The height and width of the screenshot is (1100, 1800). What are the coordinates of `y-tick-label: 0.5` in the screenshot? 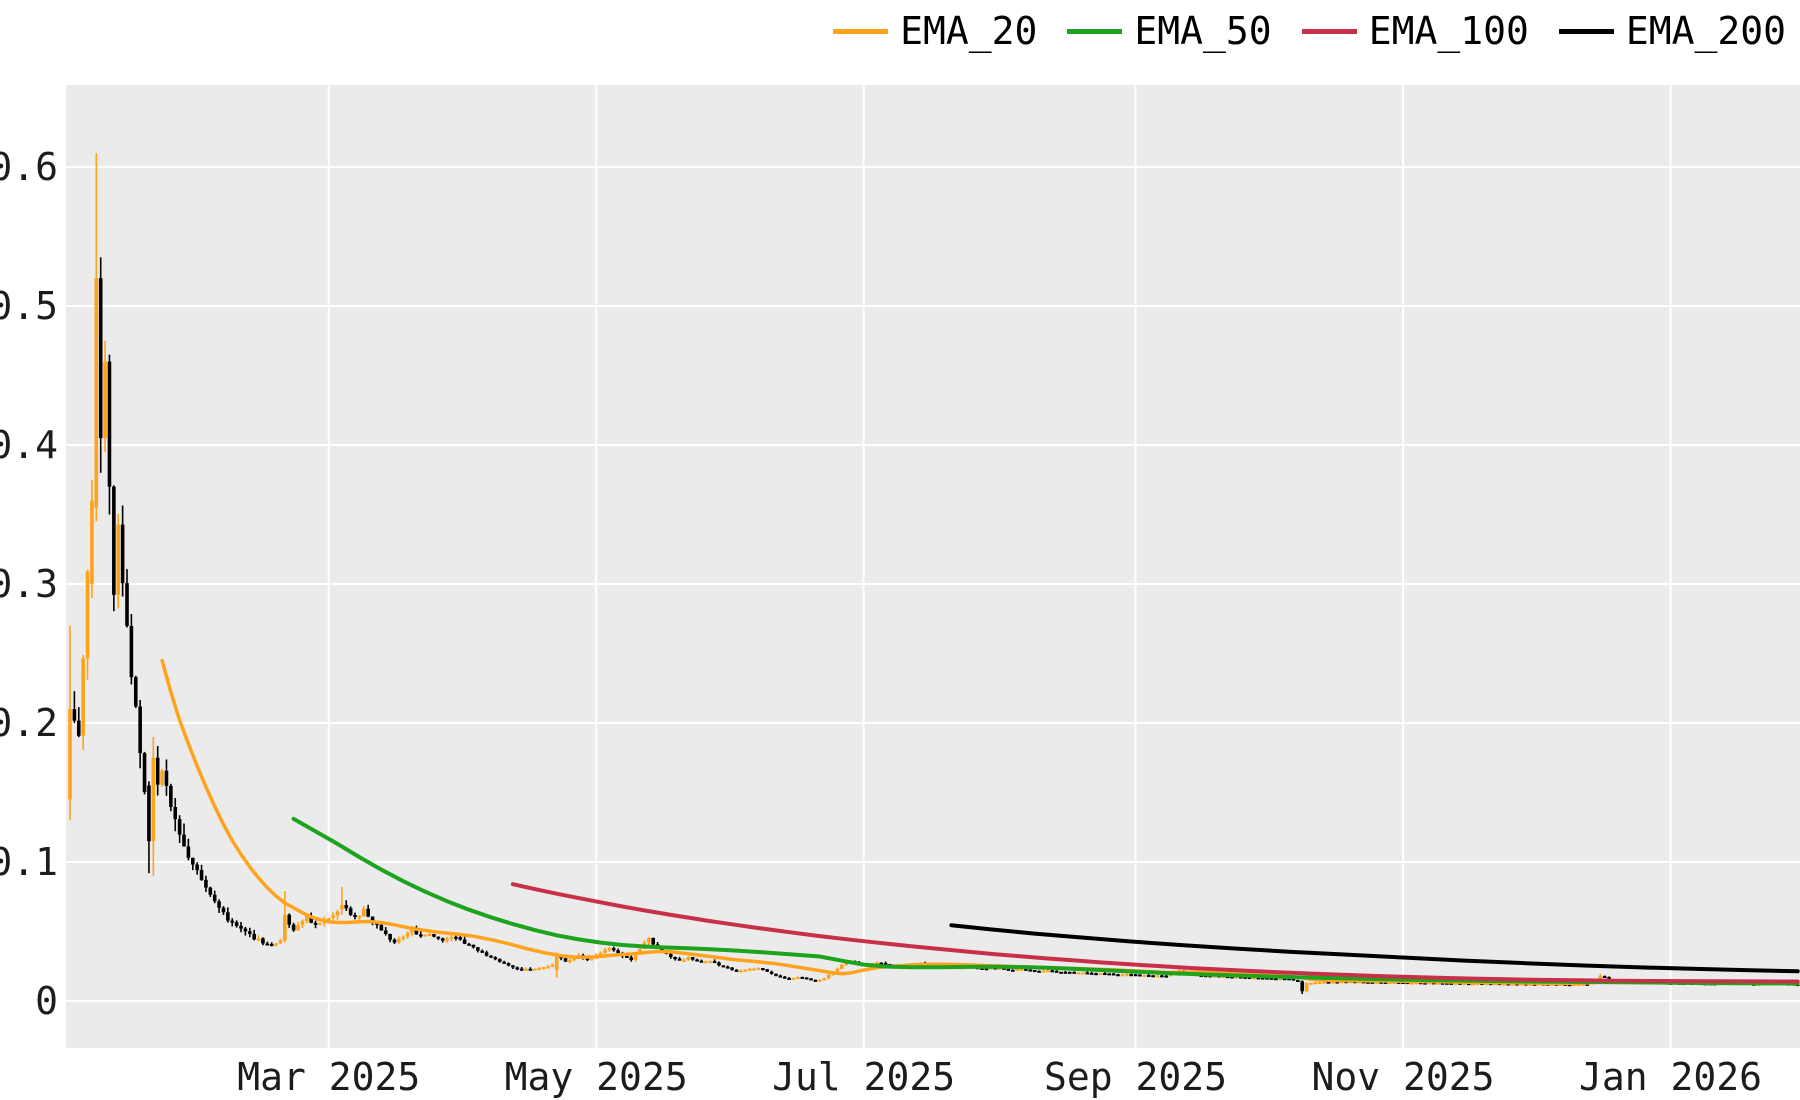 It's located at (29, 306).